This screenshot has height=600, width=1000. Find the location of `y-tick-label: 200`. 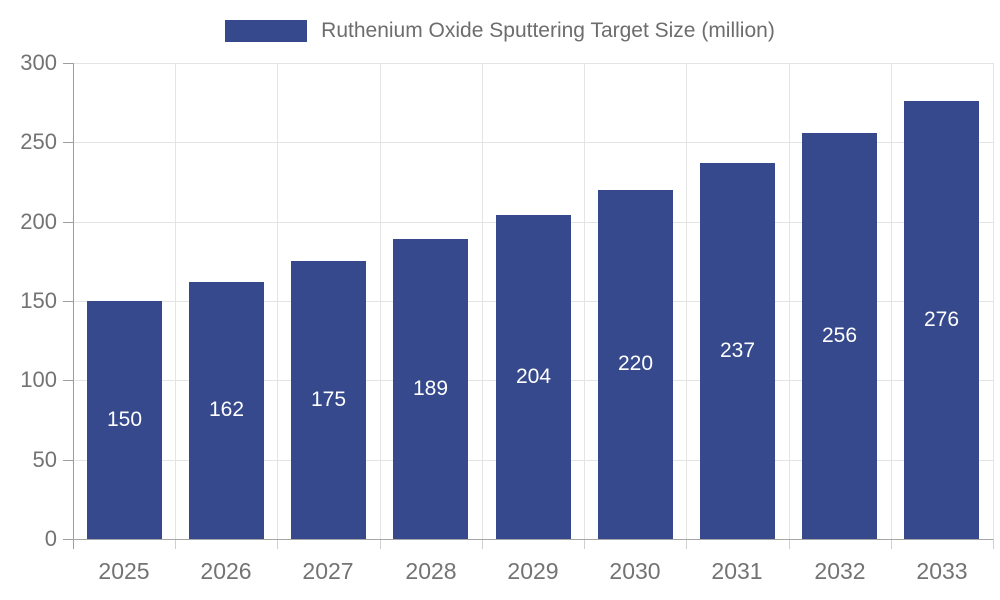

y-tick-label: 200 is located at coordinates (38, 221).